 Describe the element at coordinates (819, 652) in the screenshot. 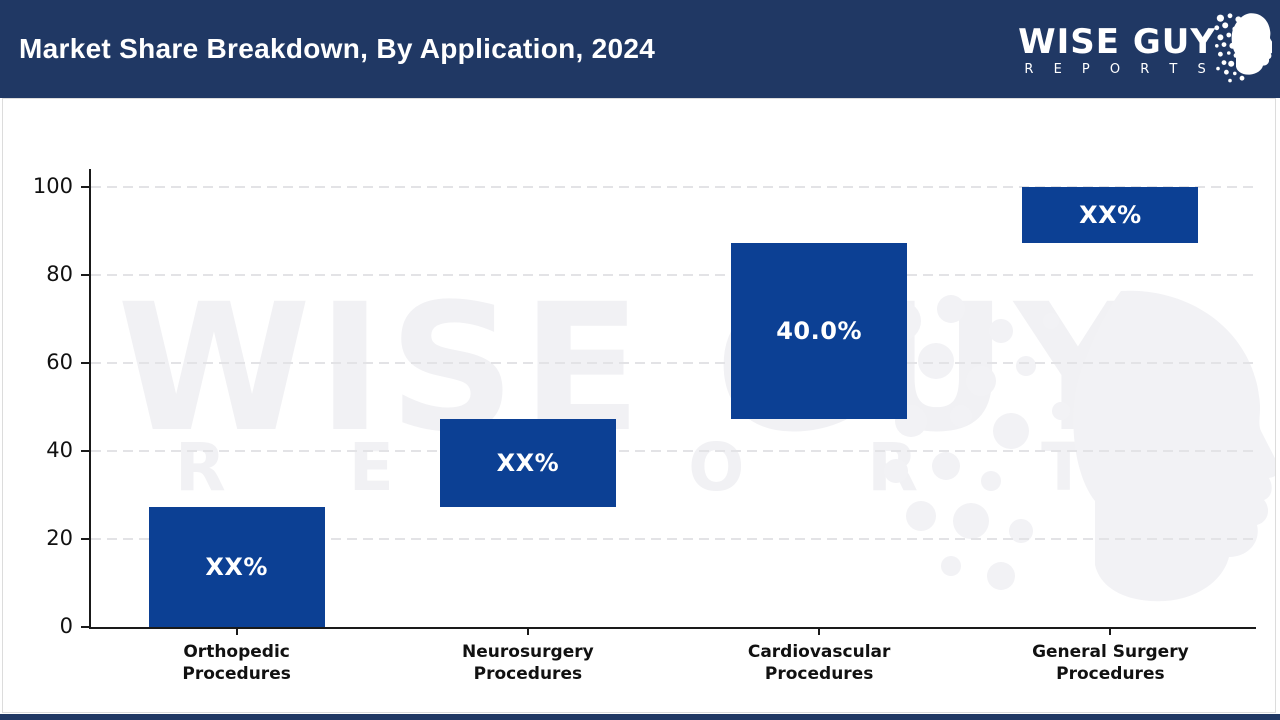

I see `x-category-label-line: Cardiovascular` at that location.